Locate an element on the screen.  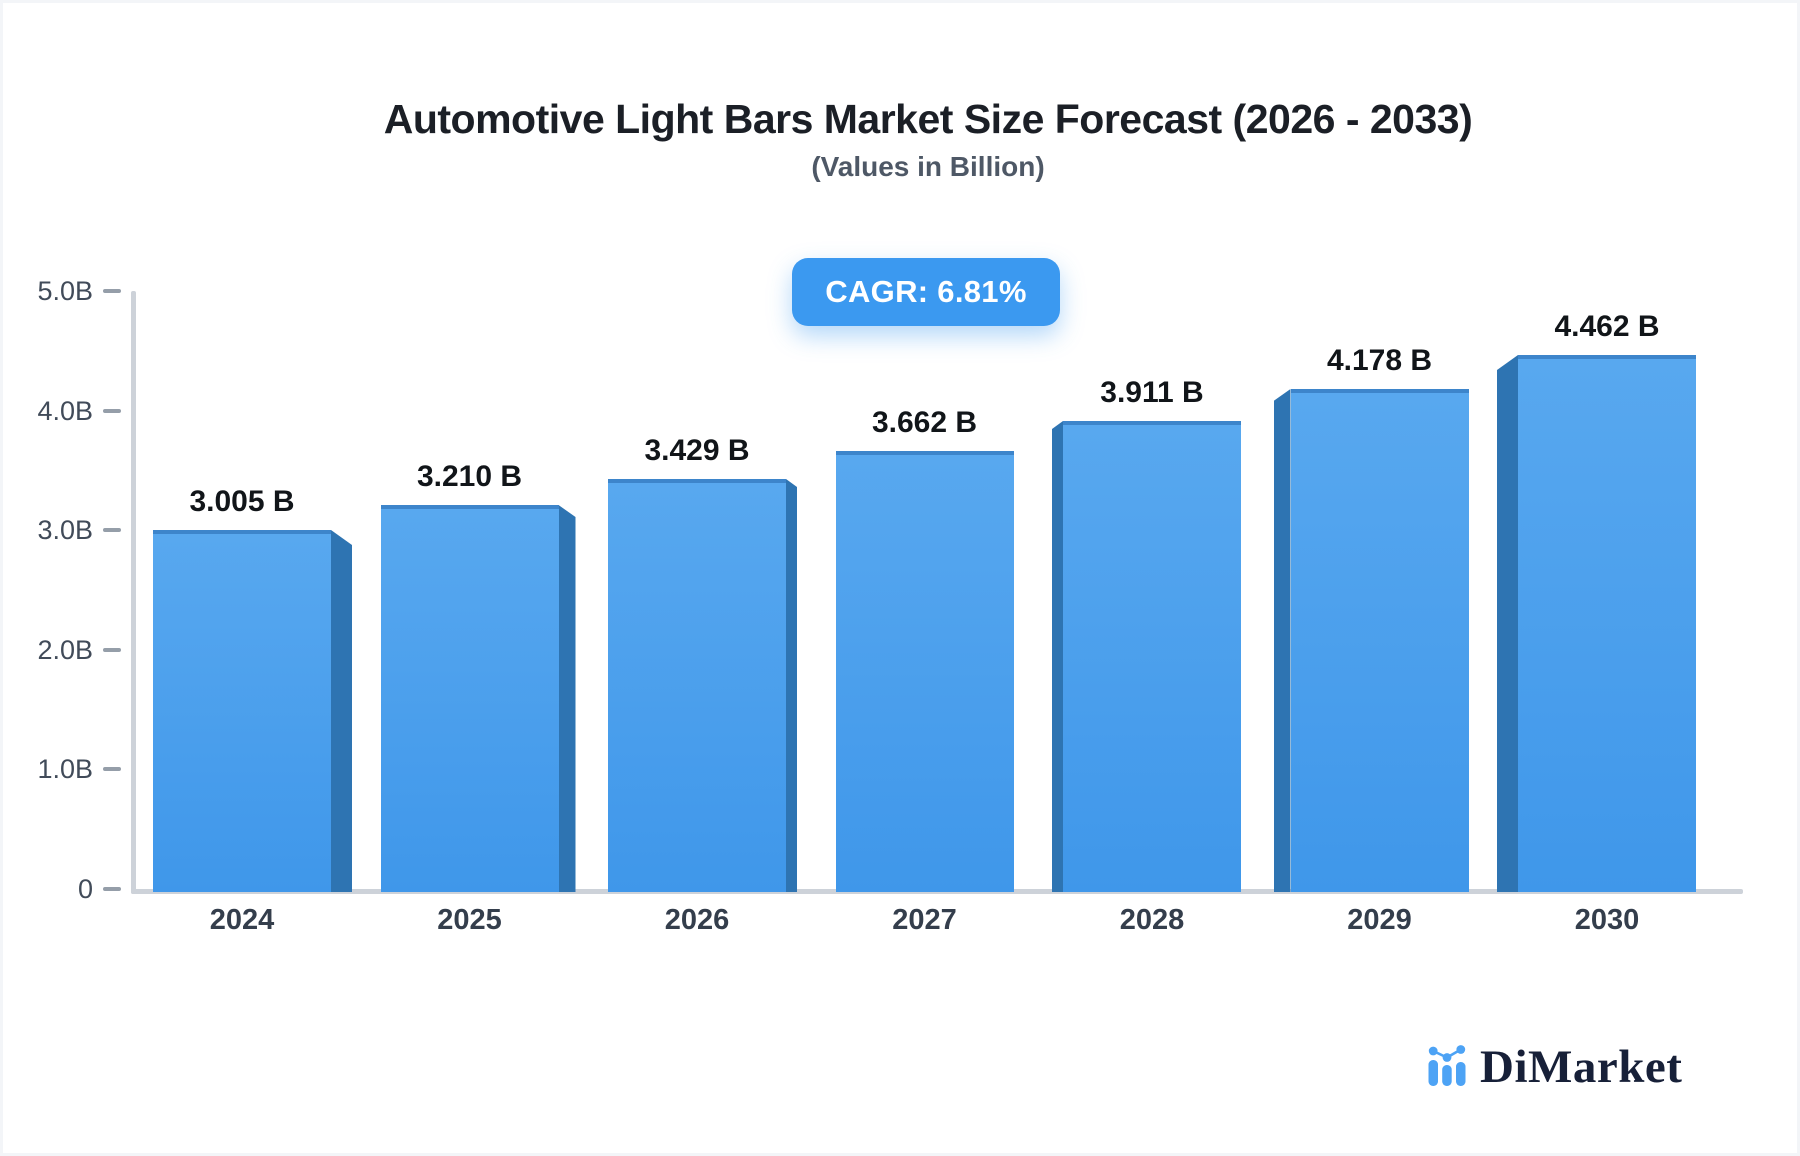
bar-value-label: 4.462 B is located at coordinates (1607, 326).